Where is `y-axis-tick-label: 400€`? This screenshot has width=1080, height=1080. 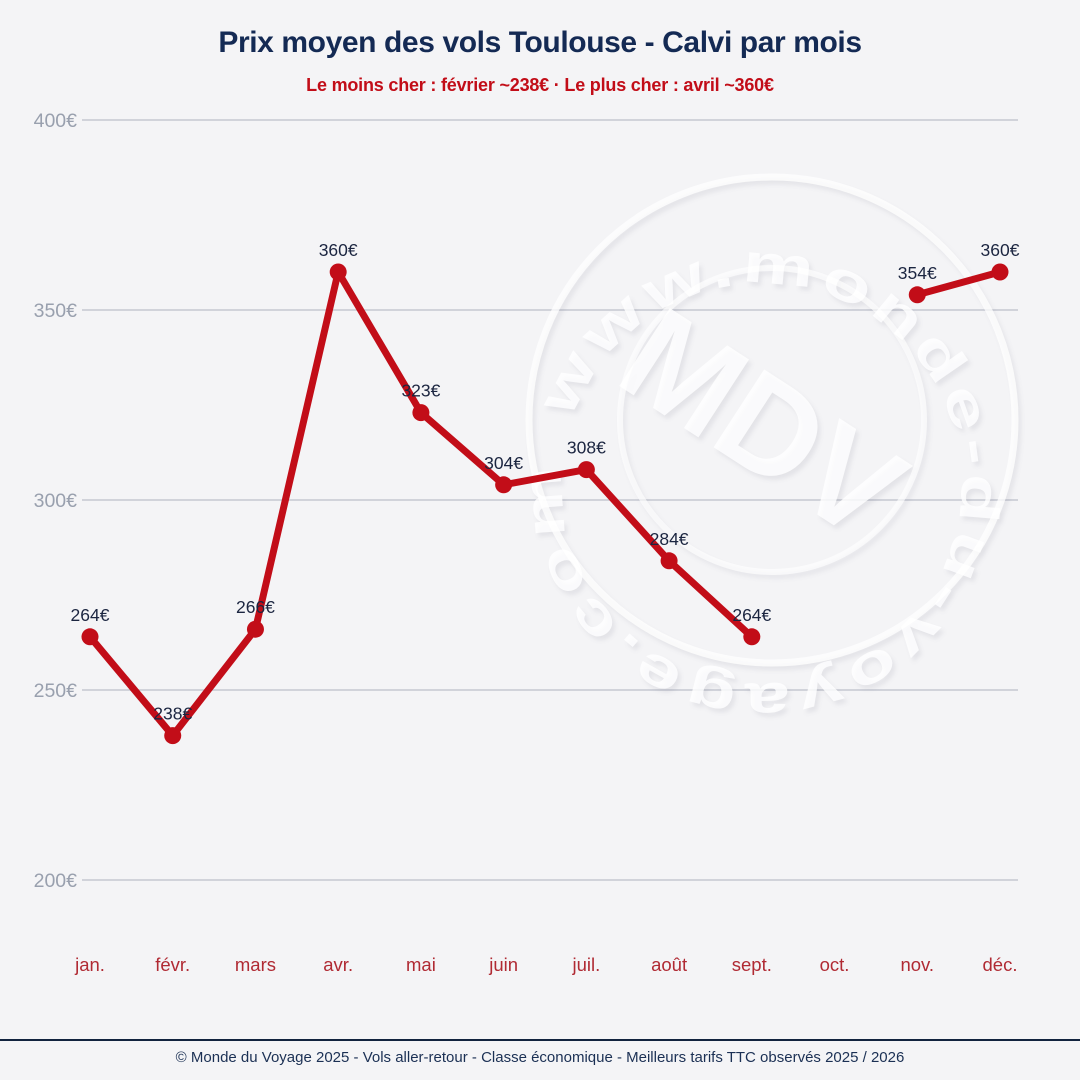 y-axis-tick-label: 400€ is located at coordinates (56, 121).